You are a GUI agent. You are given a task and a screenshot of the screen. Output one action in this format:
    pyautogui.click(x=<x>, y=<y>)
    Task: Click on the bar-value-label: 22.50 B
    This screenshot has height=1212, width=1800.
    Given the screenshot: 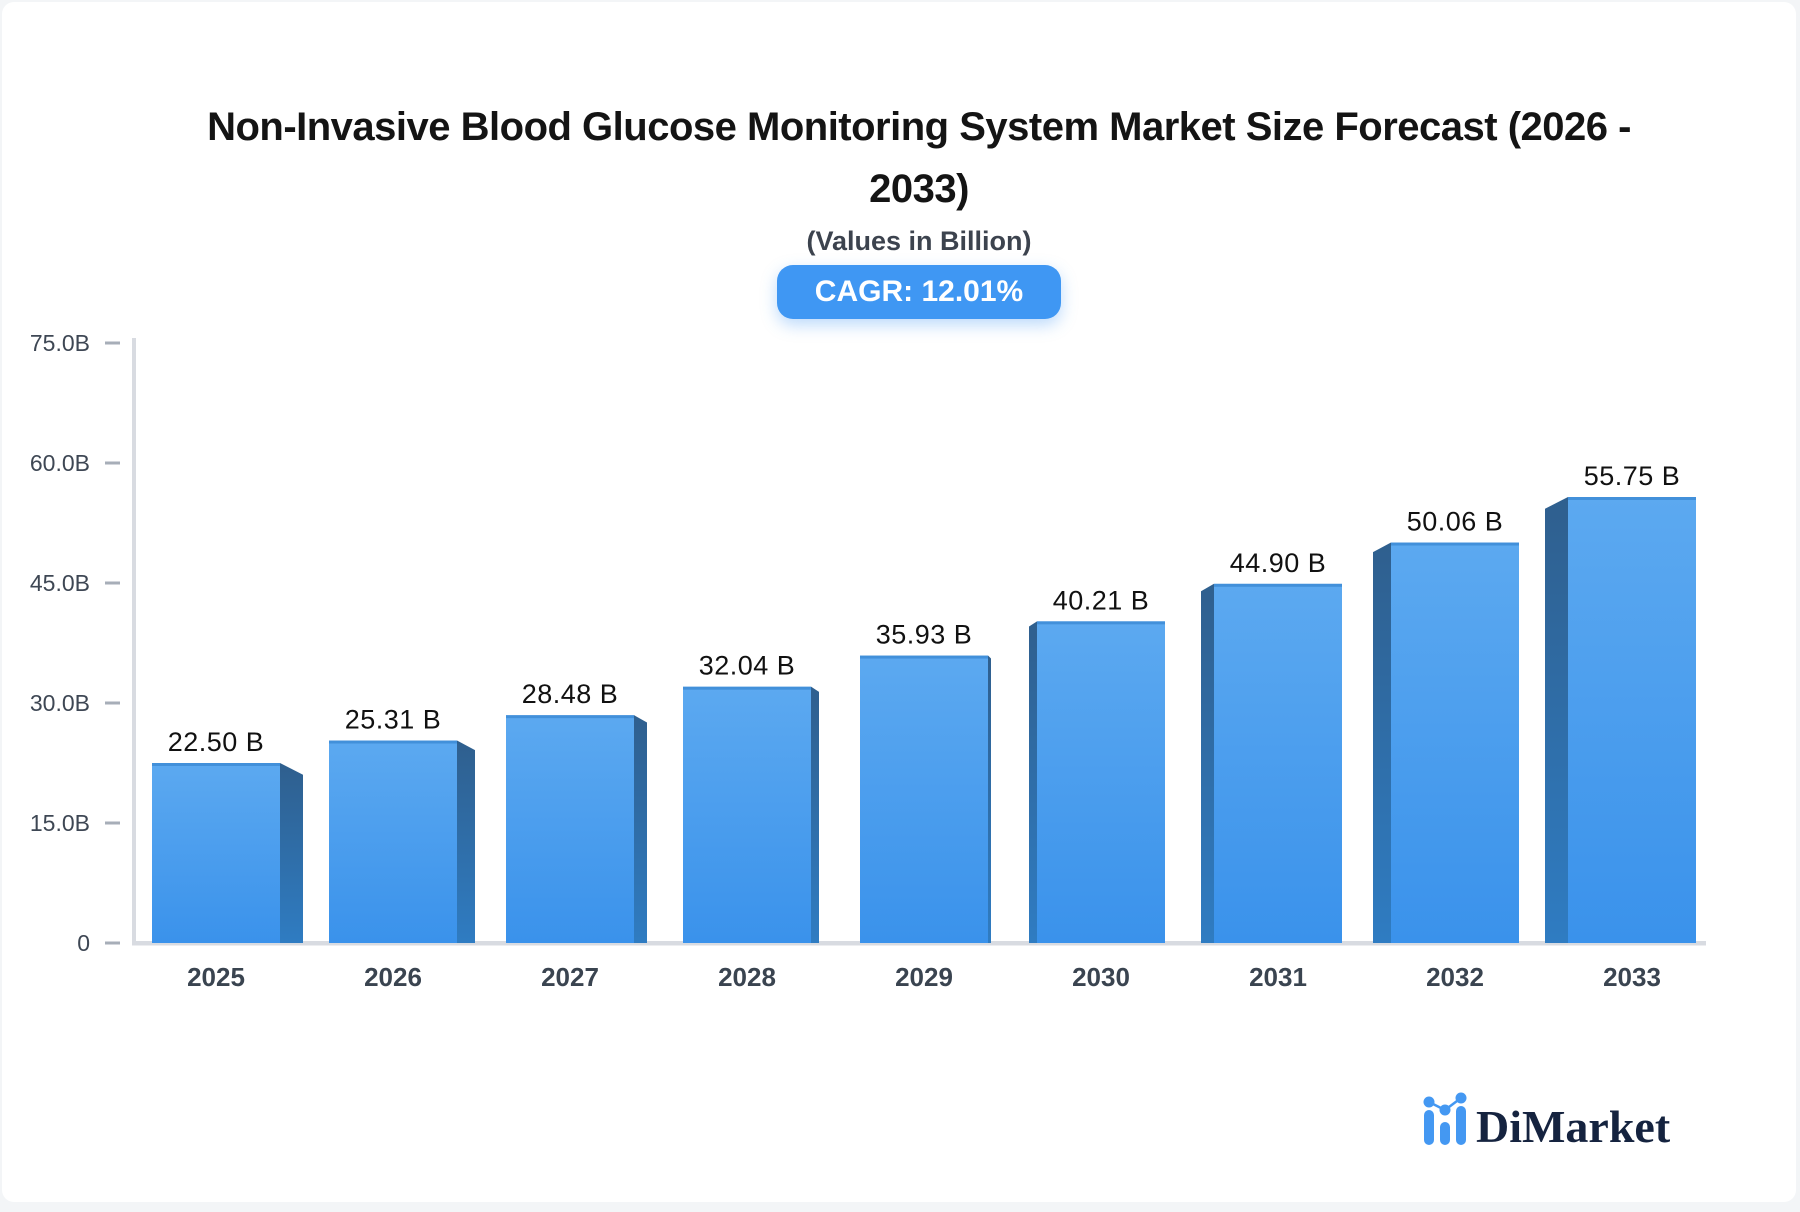 What is the action you would take?
    pyautogui.click(x=216, y=742)
    